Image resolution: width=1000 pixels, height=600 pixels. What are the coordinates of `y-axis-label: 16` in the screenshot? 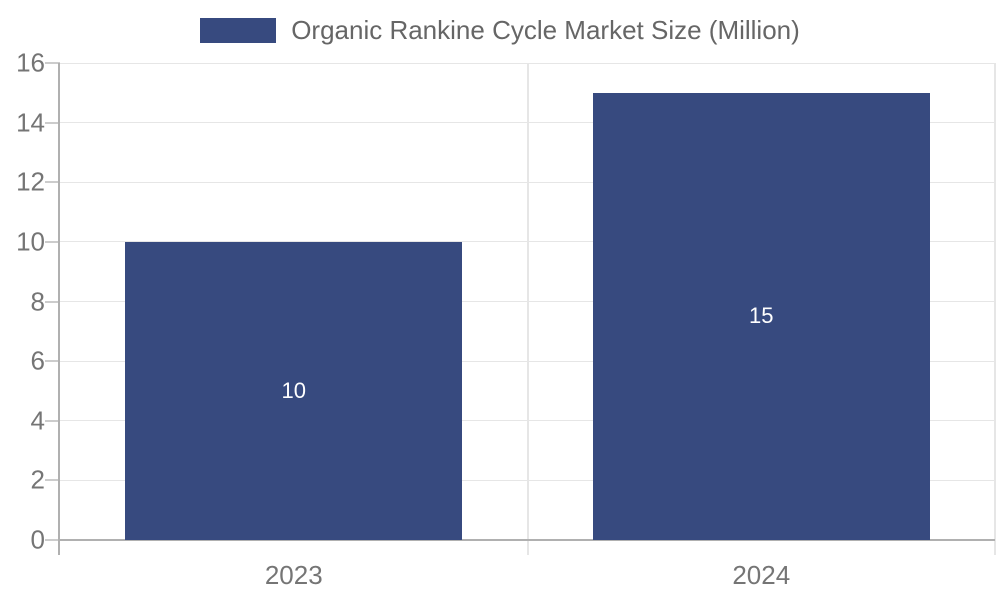 It's located at (30, 62).